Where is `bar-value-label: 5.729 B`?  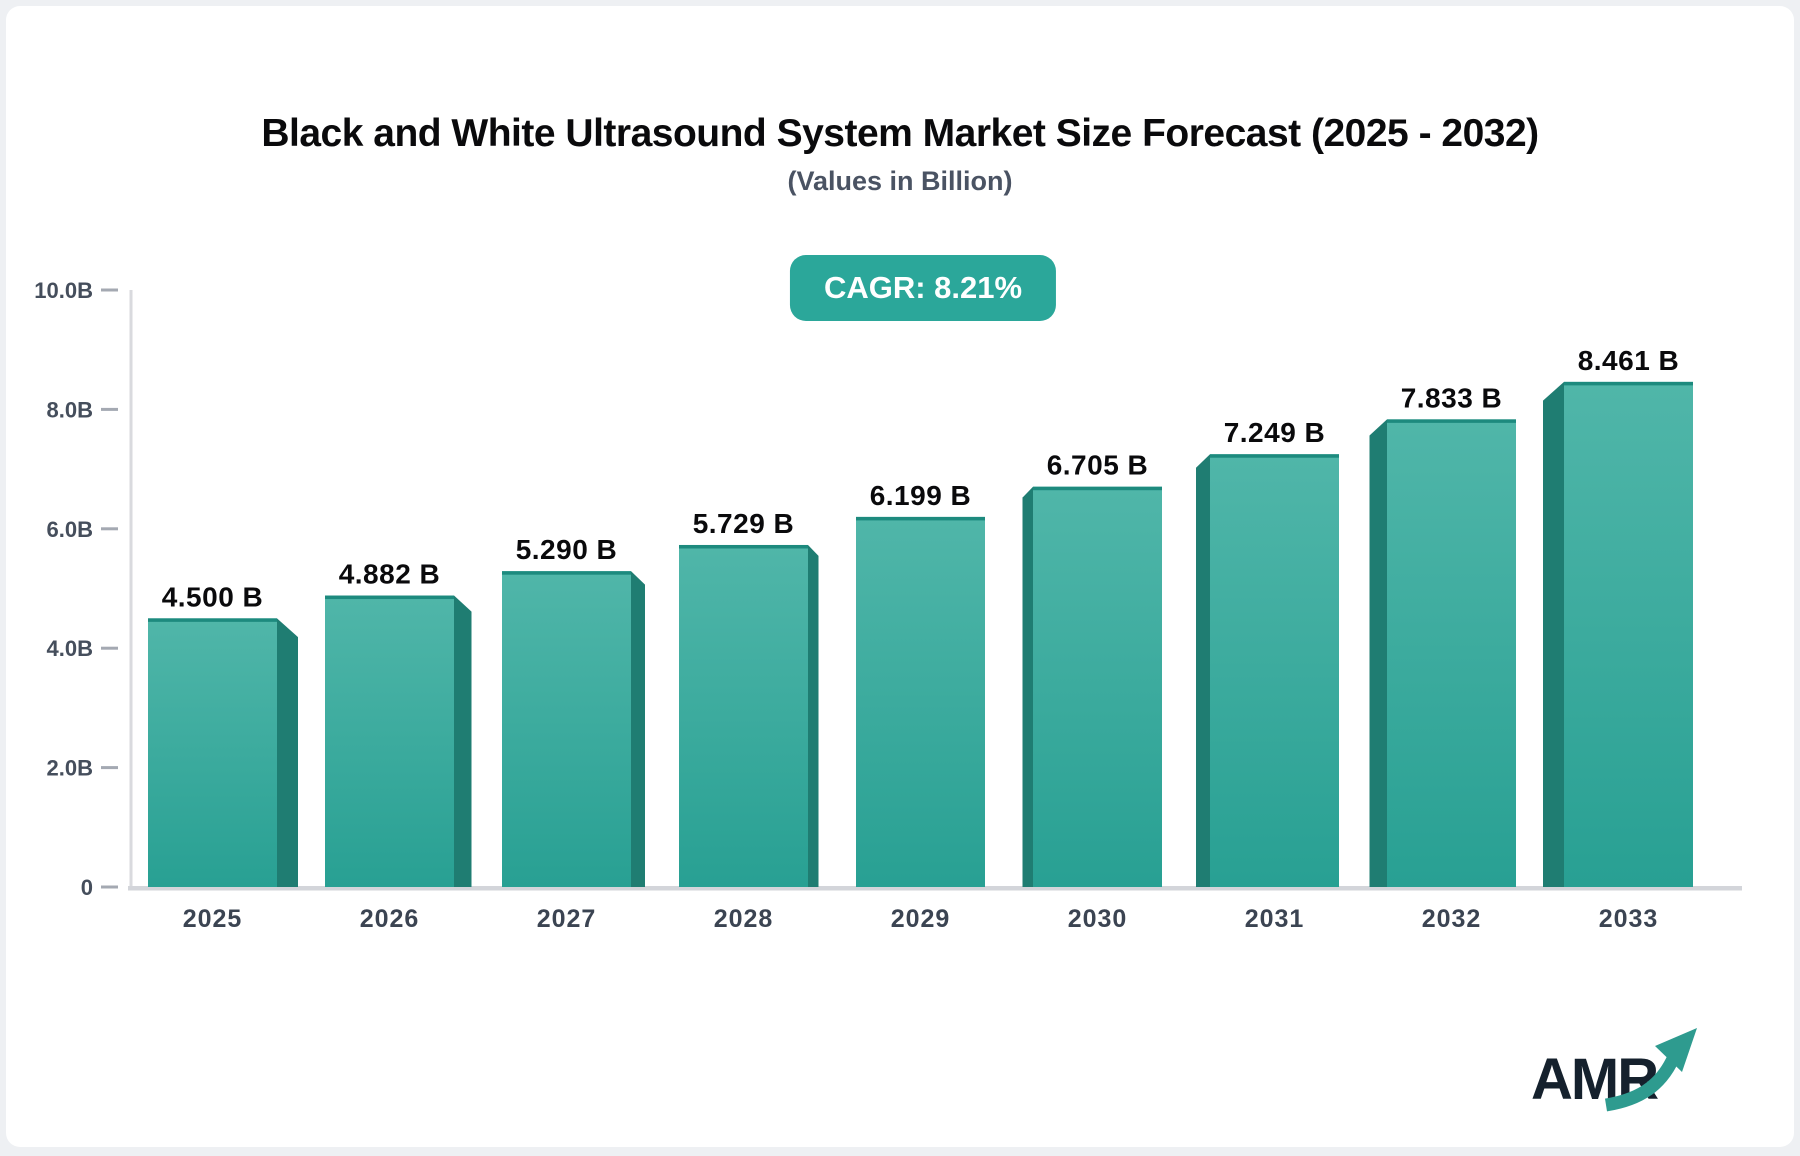 bar-value-label: 5.729 B is located at coordinates (744, 523).